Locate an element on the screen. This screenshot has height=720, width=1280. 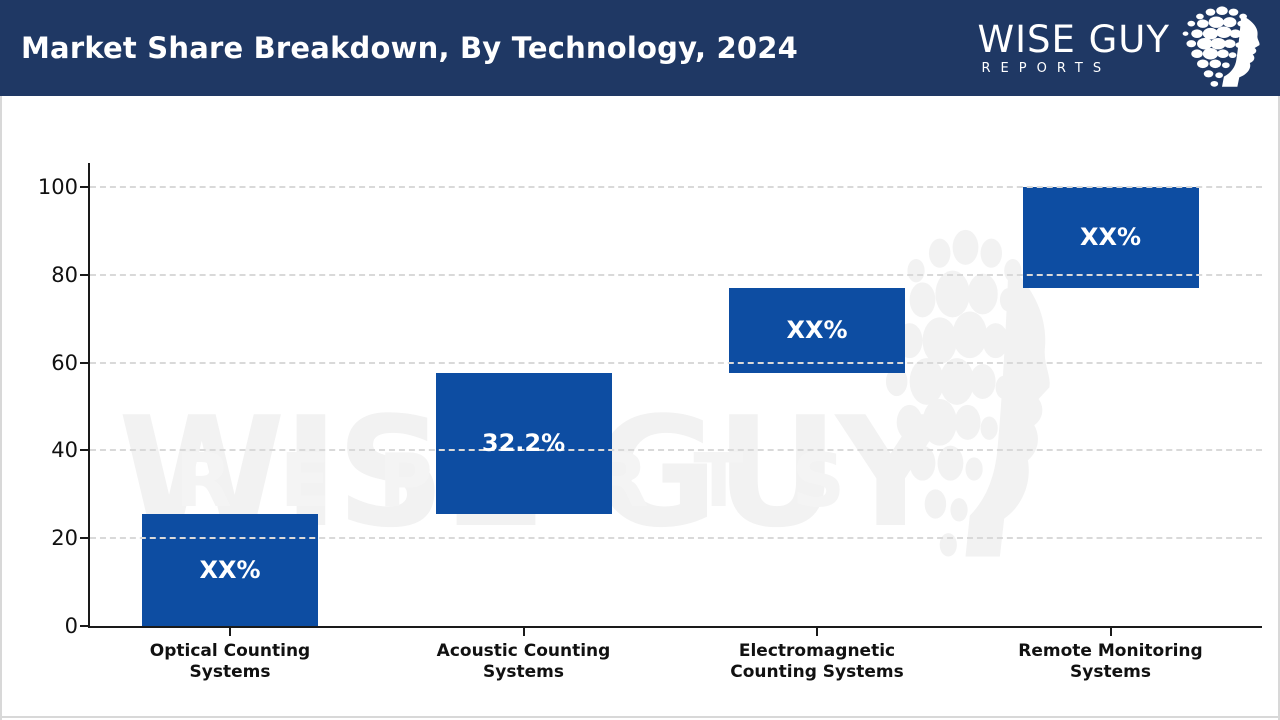
category-label: Electromagnetic Counting Systems is located at coordinates (817, 662).